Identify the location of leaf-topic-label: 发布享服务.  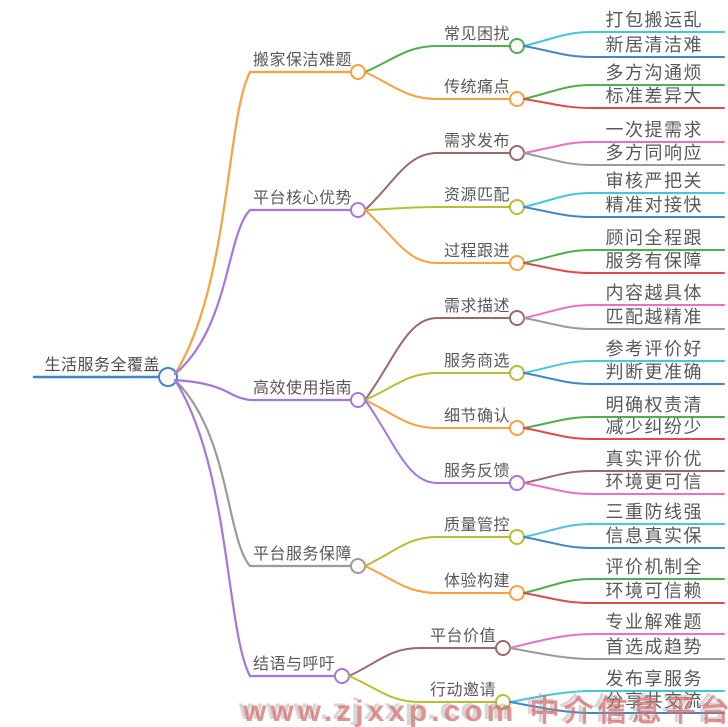
(654, 679).